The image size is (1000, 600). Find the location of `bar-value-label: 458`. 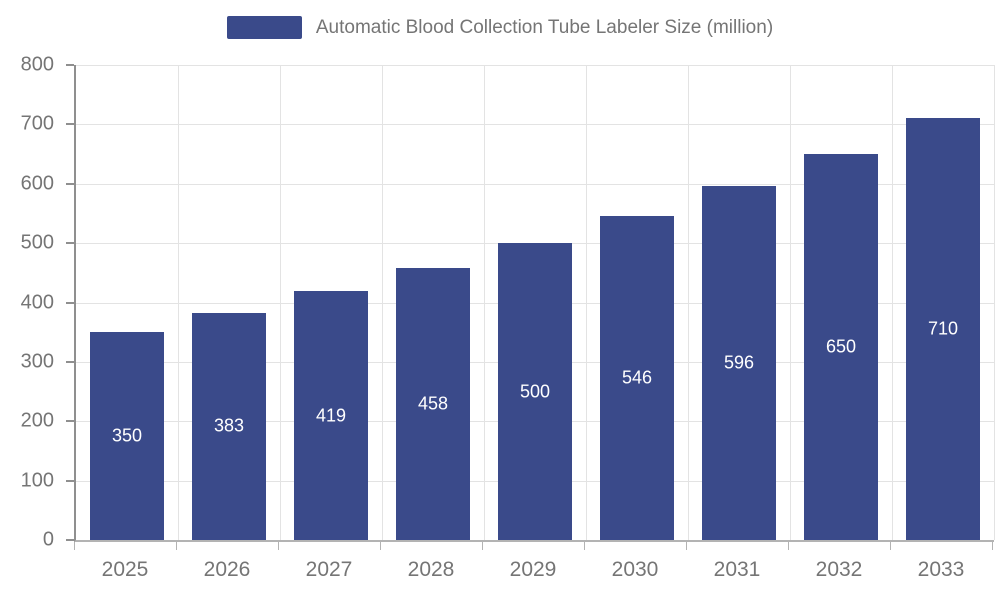

bar-value-label: 458 is located at coordinates (433, 403).